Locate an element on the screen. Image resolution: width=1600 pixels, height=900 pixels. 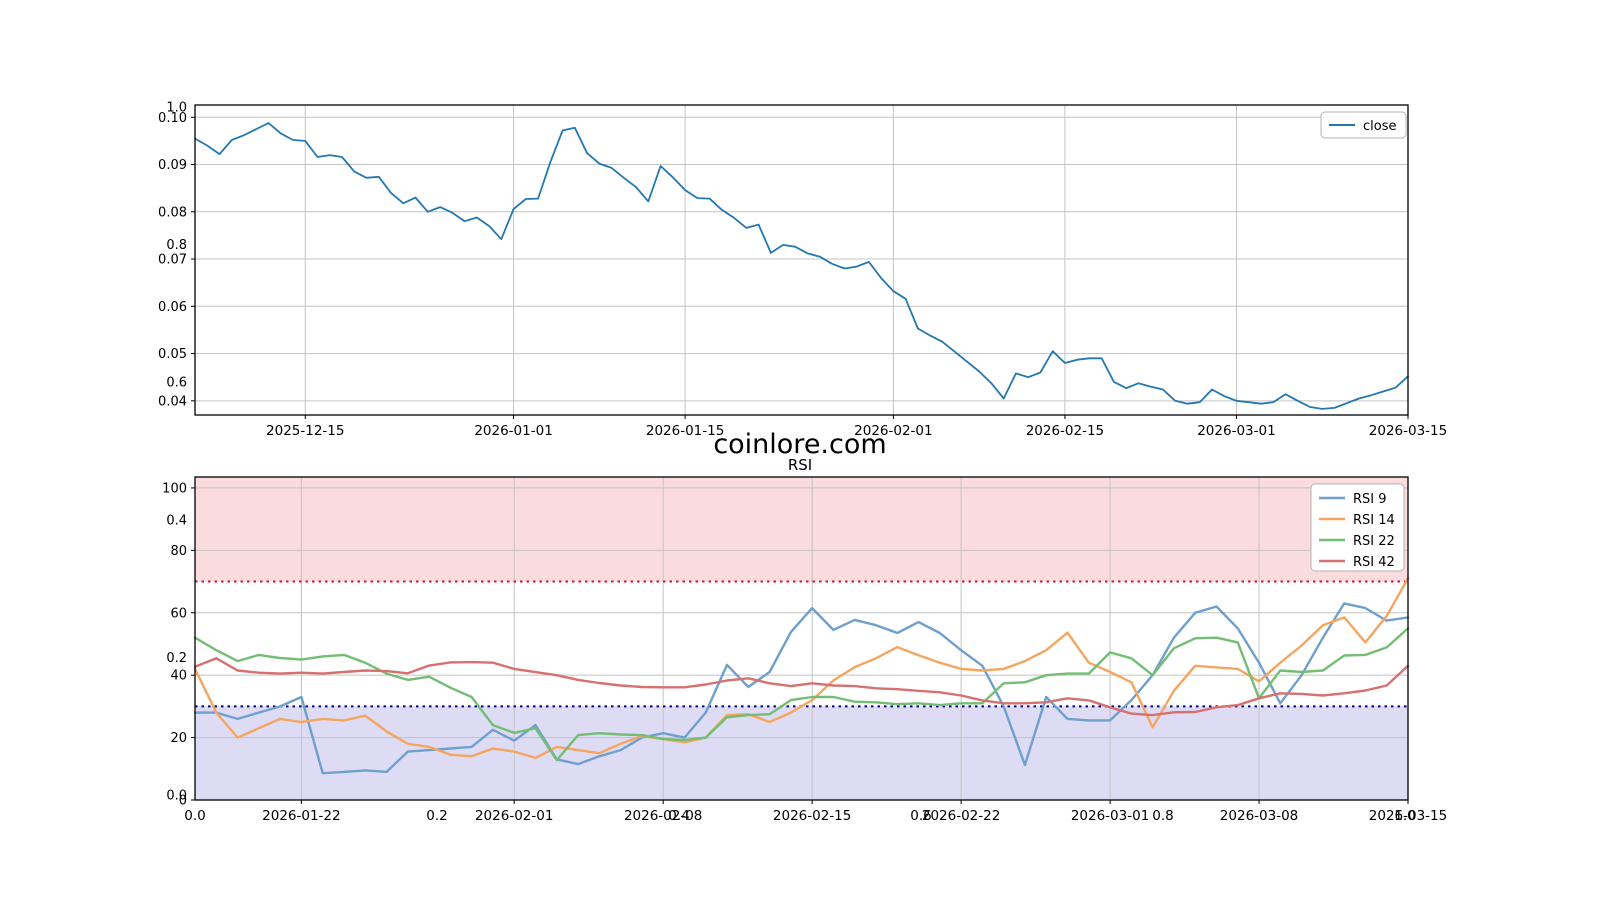
oversold-band is located at coordinates (801, 753).